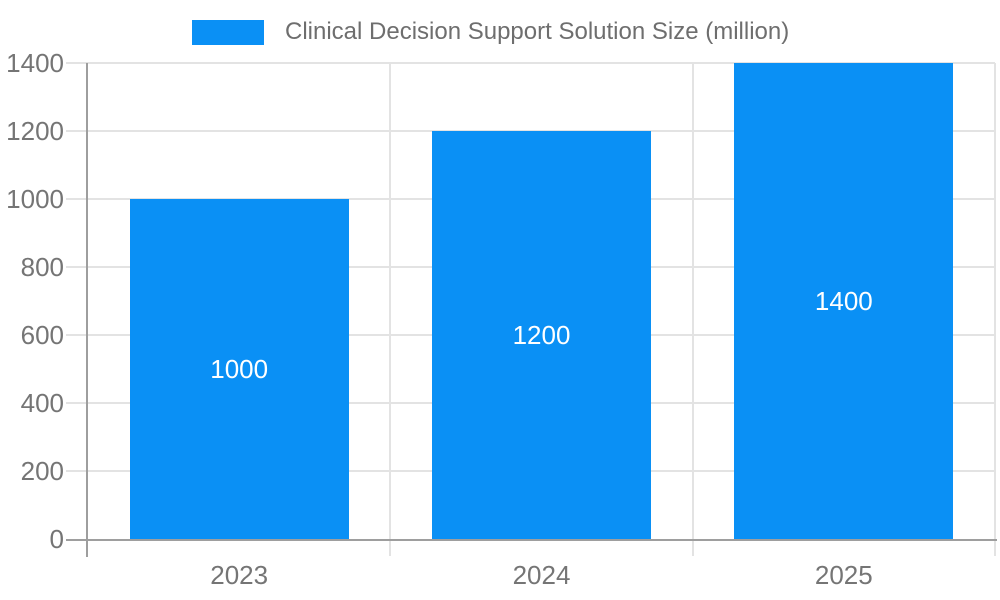 This screenshot has height=600, width=1000. I want to click on y-tick-label: 200, so click(42, 471).